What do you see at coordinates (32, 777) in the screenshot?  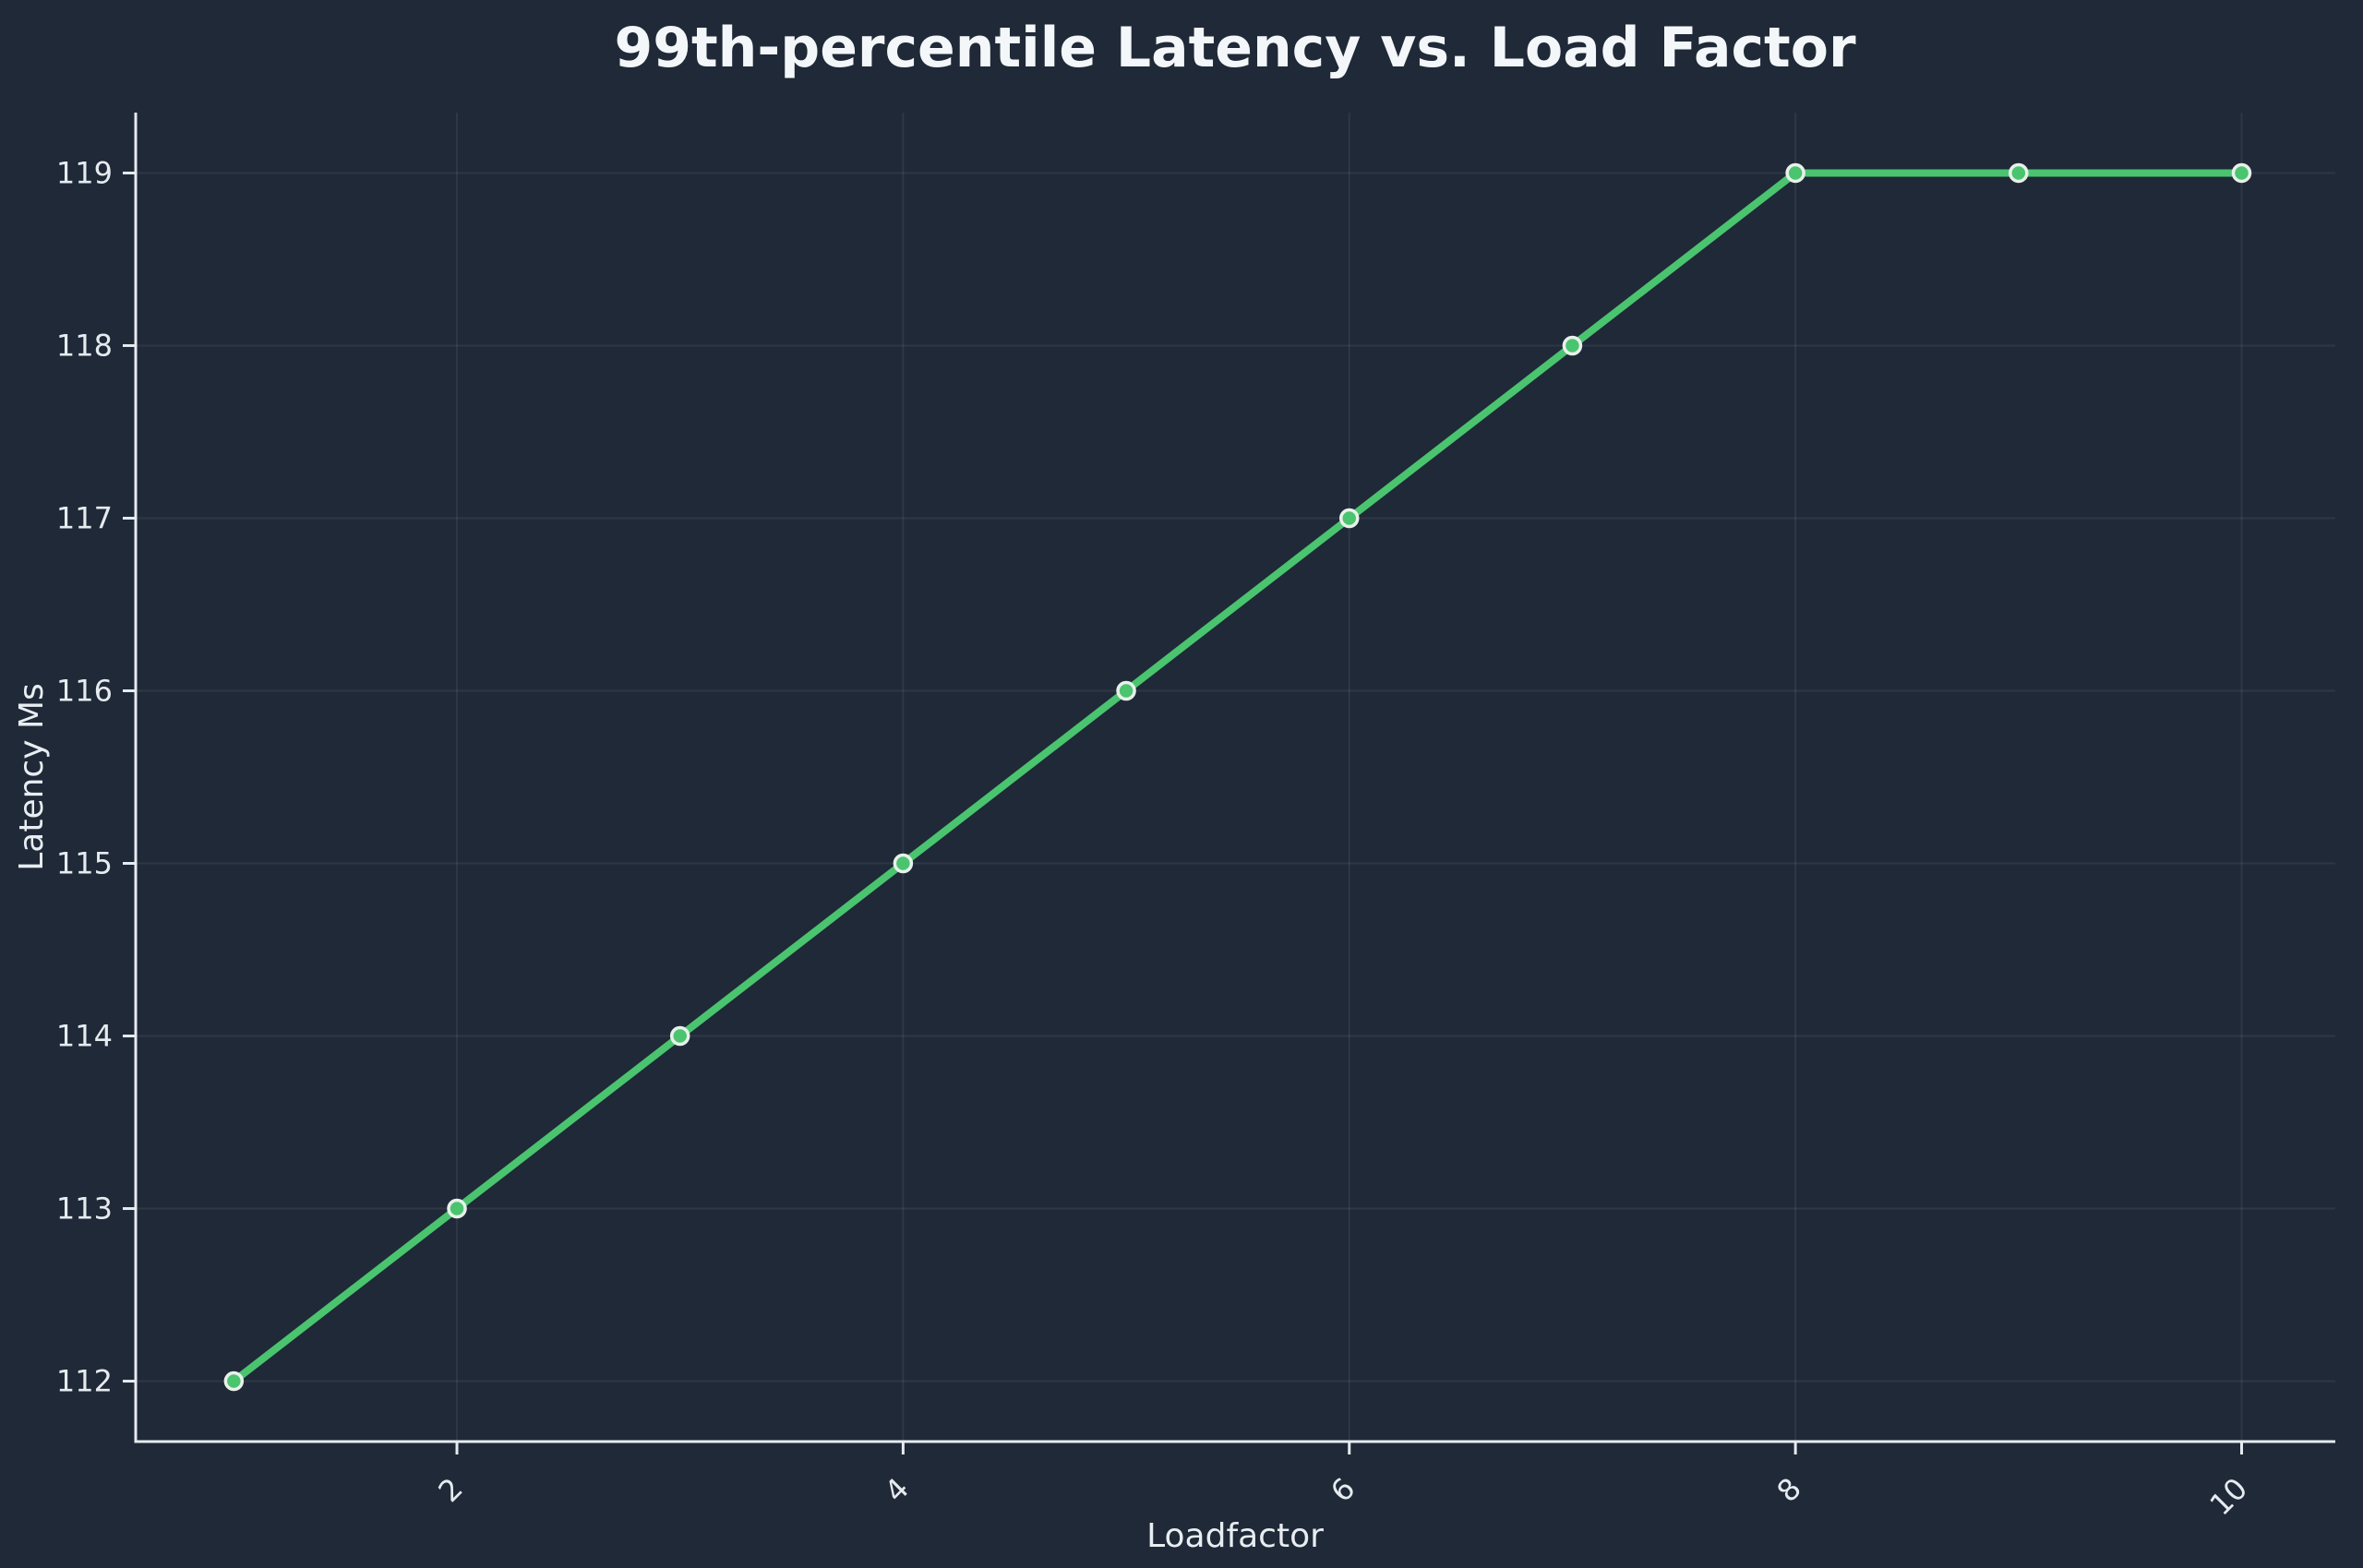 I see `y-axis-label: Latency Ms` at bounding box center [32, 777].